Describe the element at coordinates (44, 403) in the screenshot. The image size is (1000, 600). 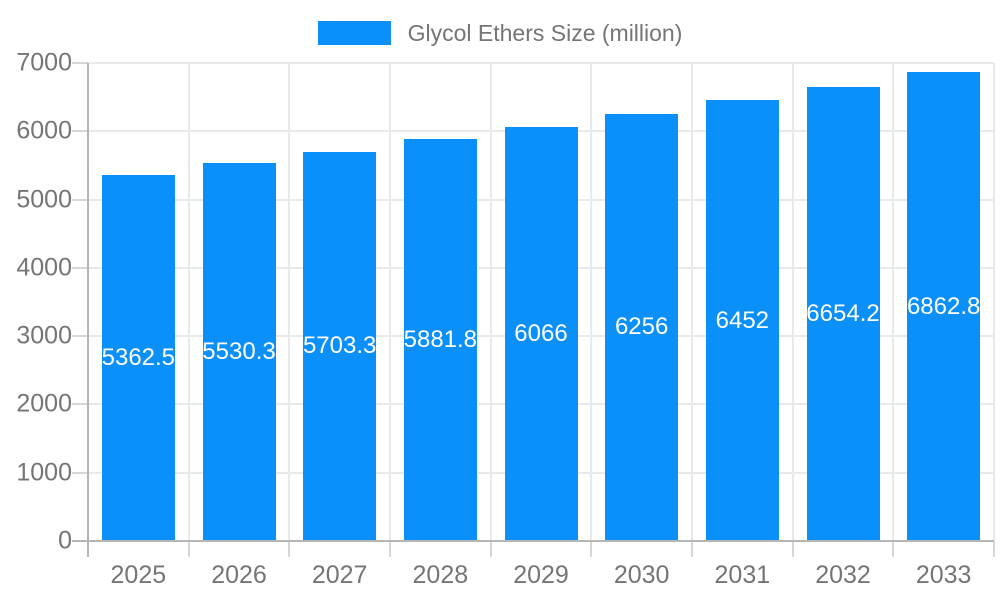
I see `y-axis-tick-label: 2000` at that location.